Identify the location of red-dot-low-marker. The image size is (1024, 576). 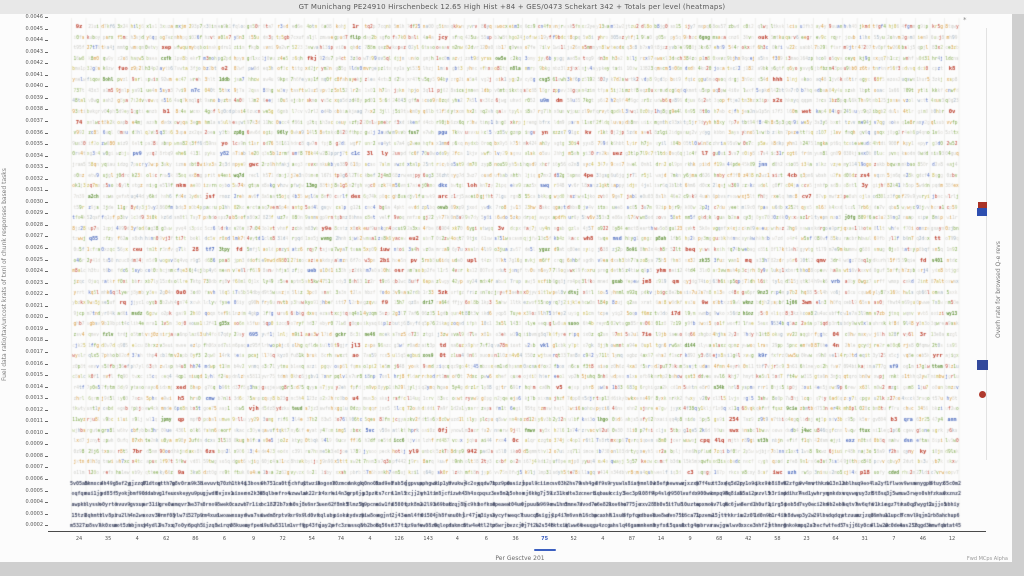
(982, 394).